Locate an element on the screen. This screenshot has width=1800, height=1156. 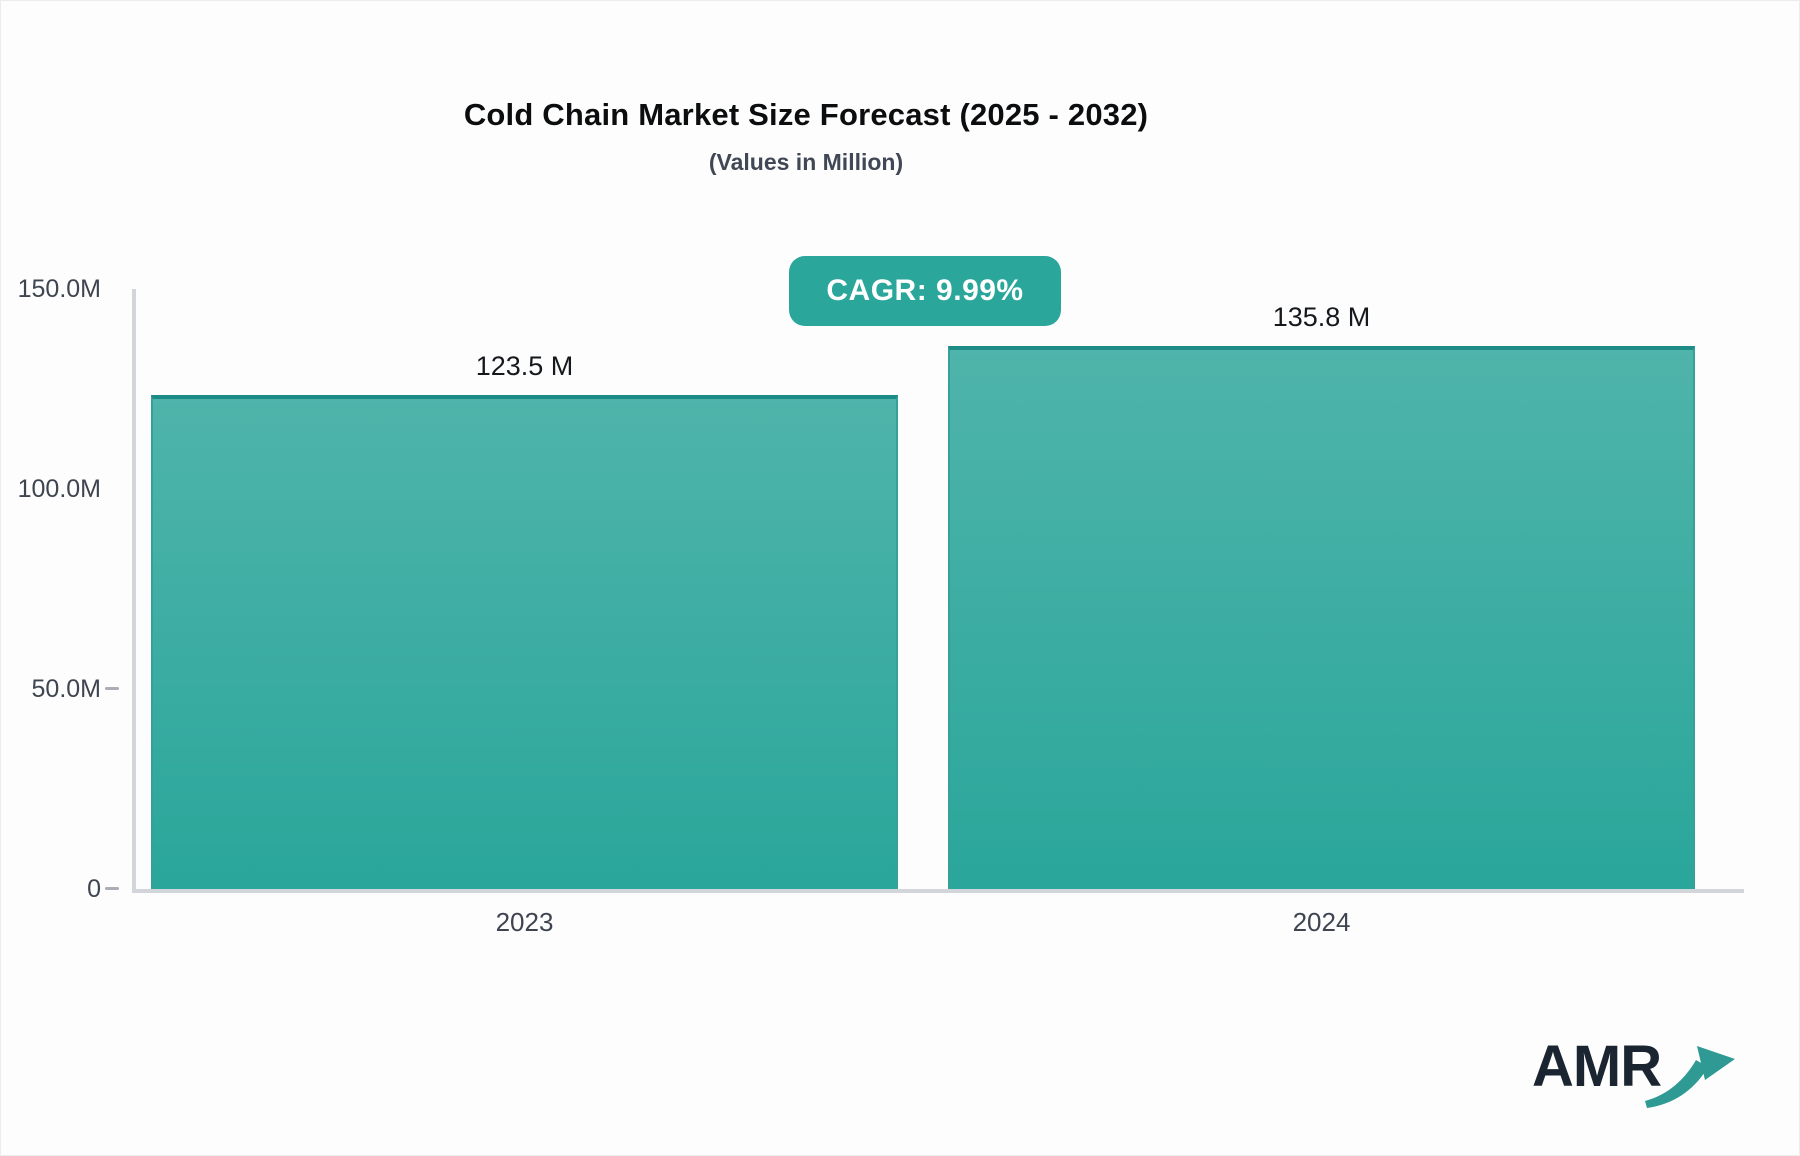
cagr-badge-label: CAGR: 9.99% is located at coordinates (925, 290).